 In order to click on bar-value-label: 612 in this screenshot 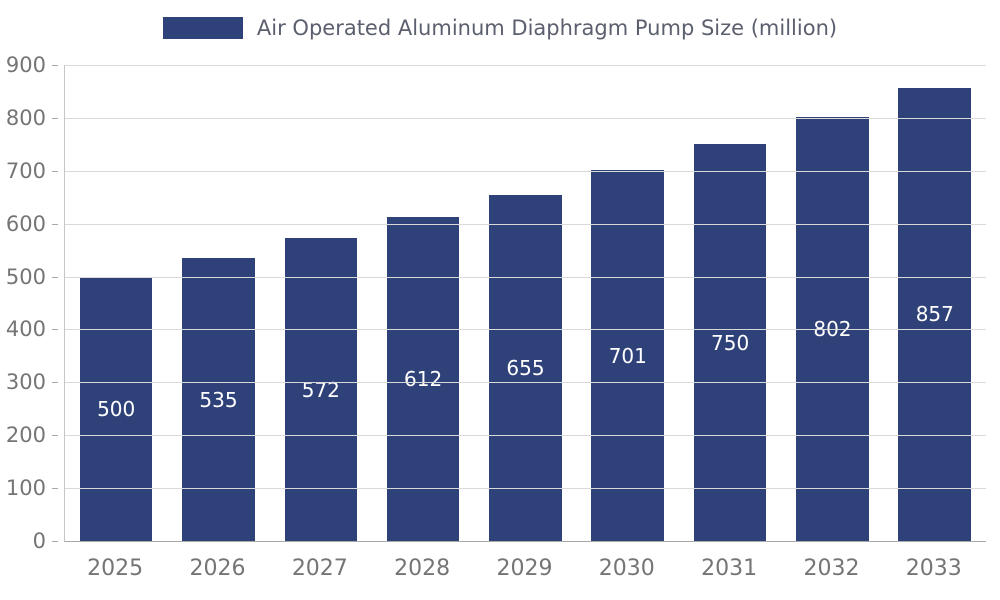, I will do `click(423, 379)`.